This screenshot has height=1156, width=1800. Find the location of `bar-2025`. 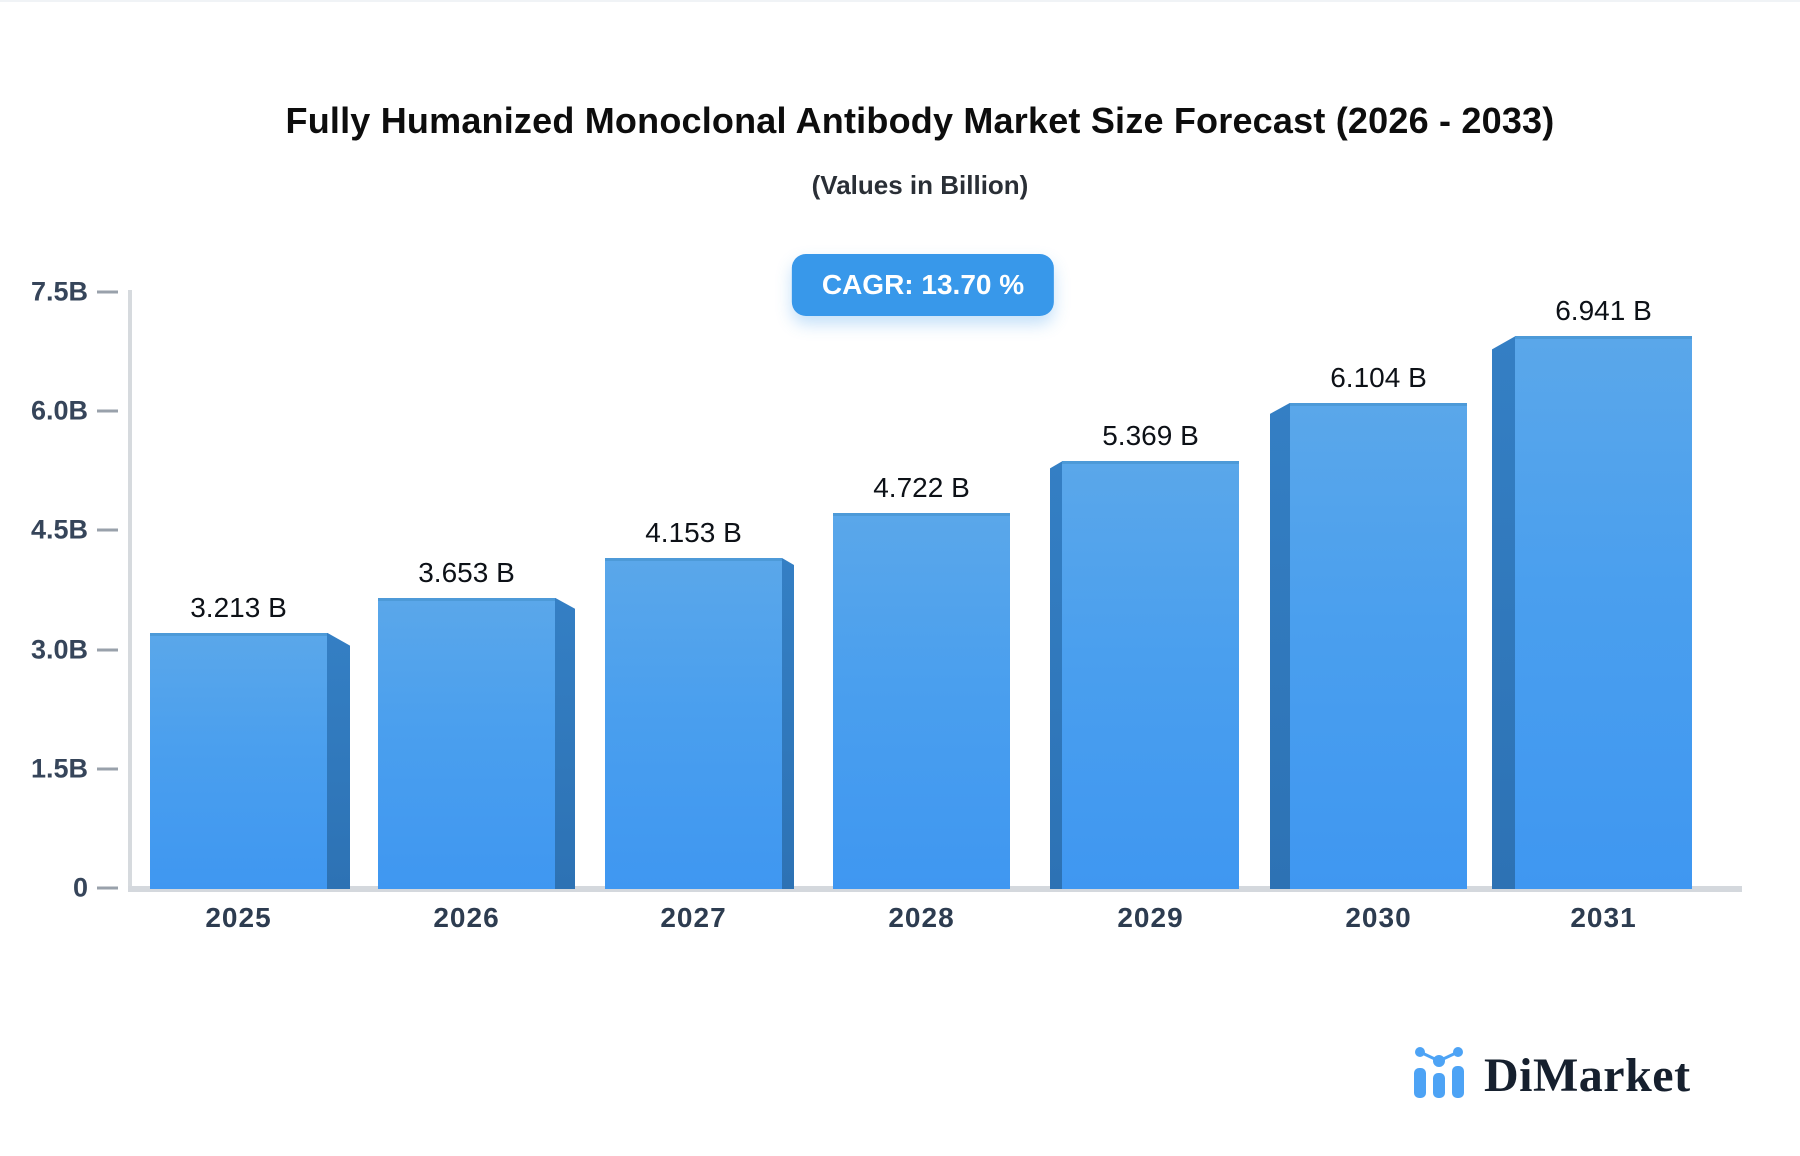

bar-2025 is located at coordinates (238, 760).